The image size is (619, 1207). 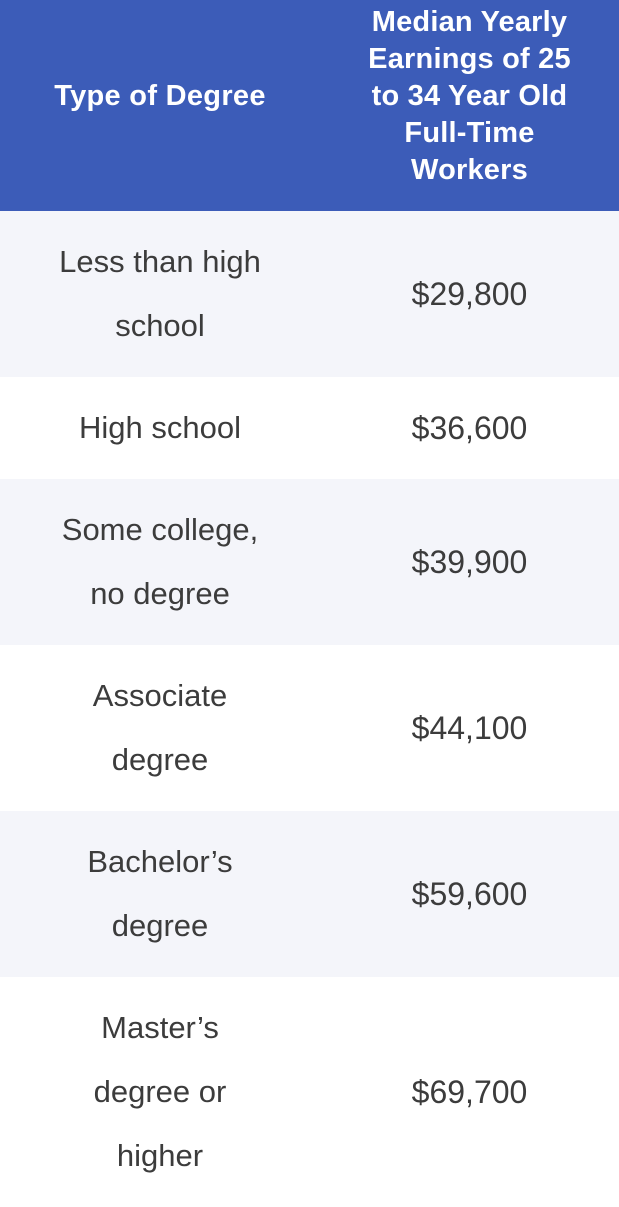 What do you see at coordinates (469, 1091) in the screenshot?
I see `earnings-value: $69,700` at bounding box center [469, 1091].